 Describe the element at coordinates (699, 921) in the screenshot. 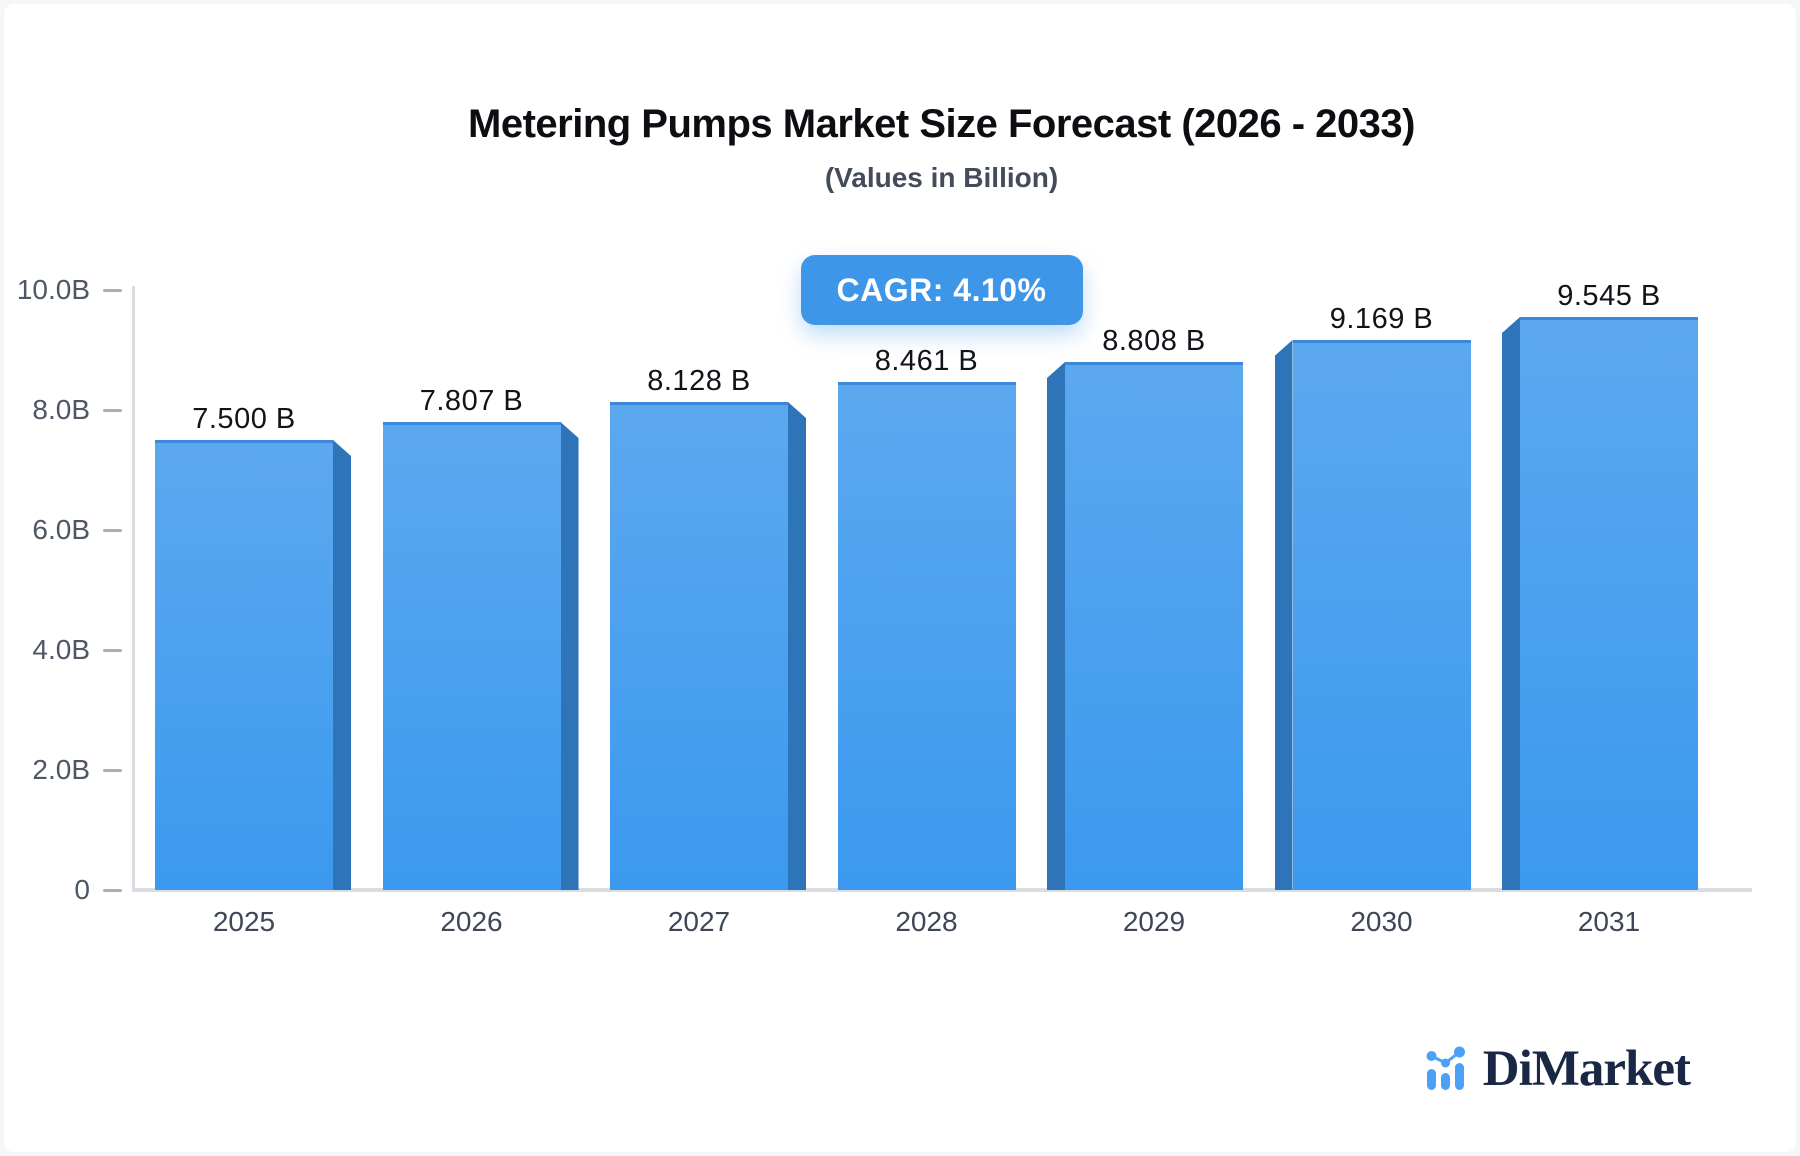

I see `x-axis-label: 2027` at that location.